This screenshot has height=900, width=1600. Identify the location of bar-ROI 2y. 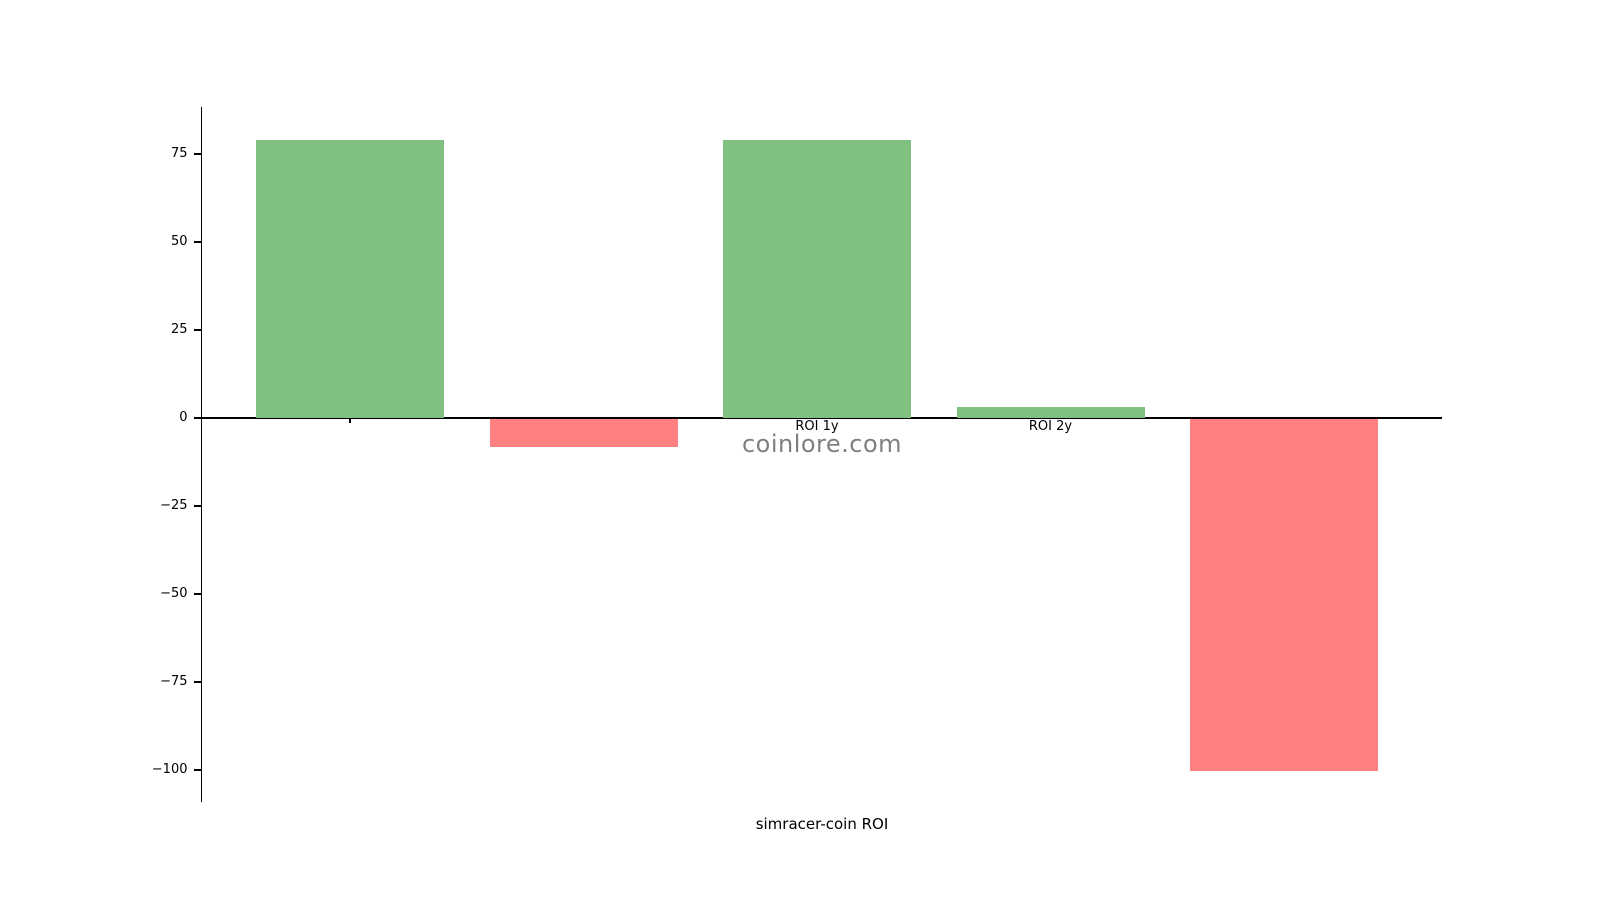
(1050, 412).